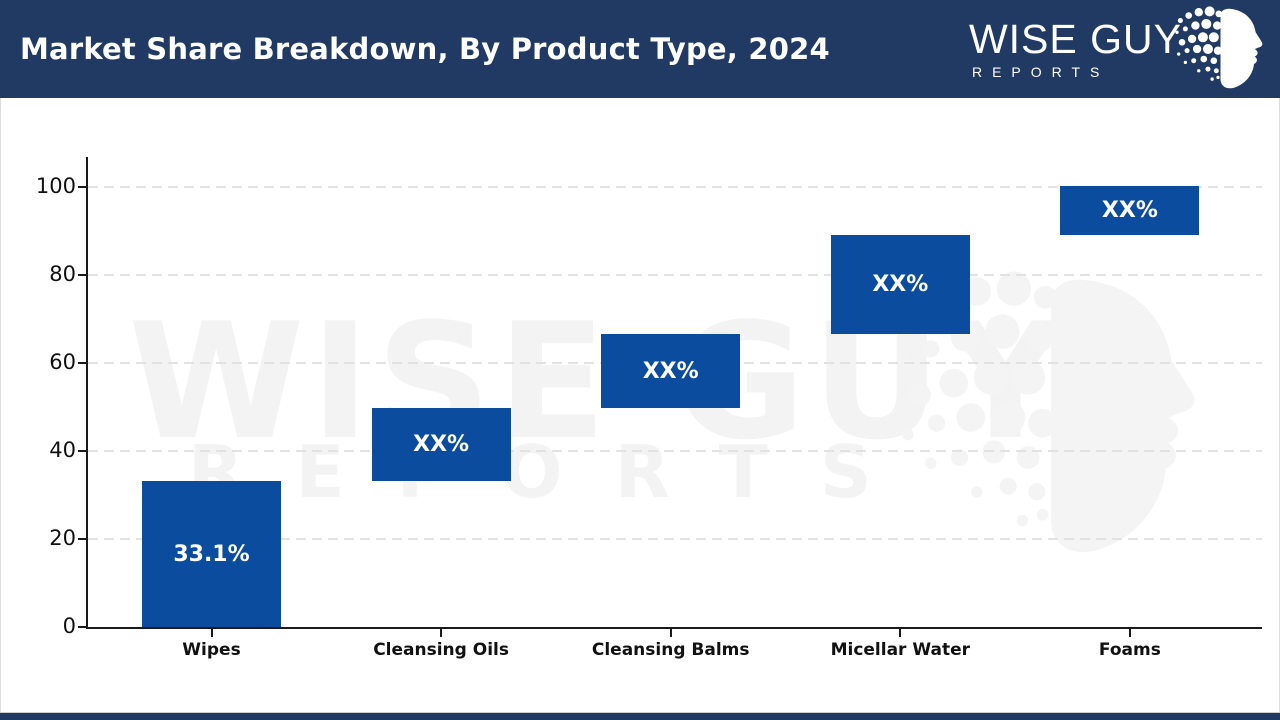 This screenshot has height=720, width=1280. Describe the element at coordinates (62, 274) in the screenshot. I see `y-tick-label: 80` at that location.